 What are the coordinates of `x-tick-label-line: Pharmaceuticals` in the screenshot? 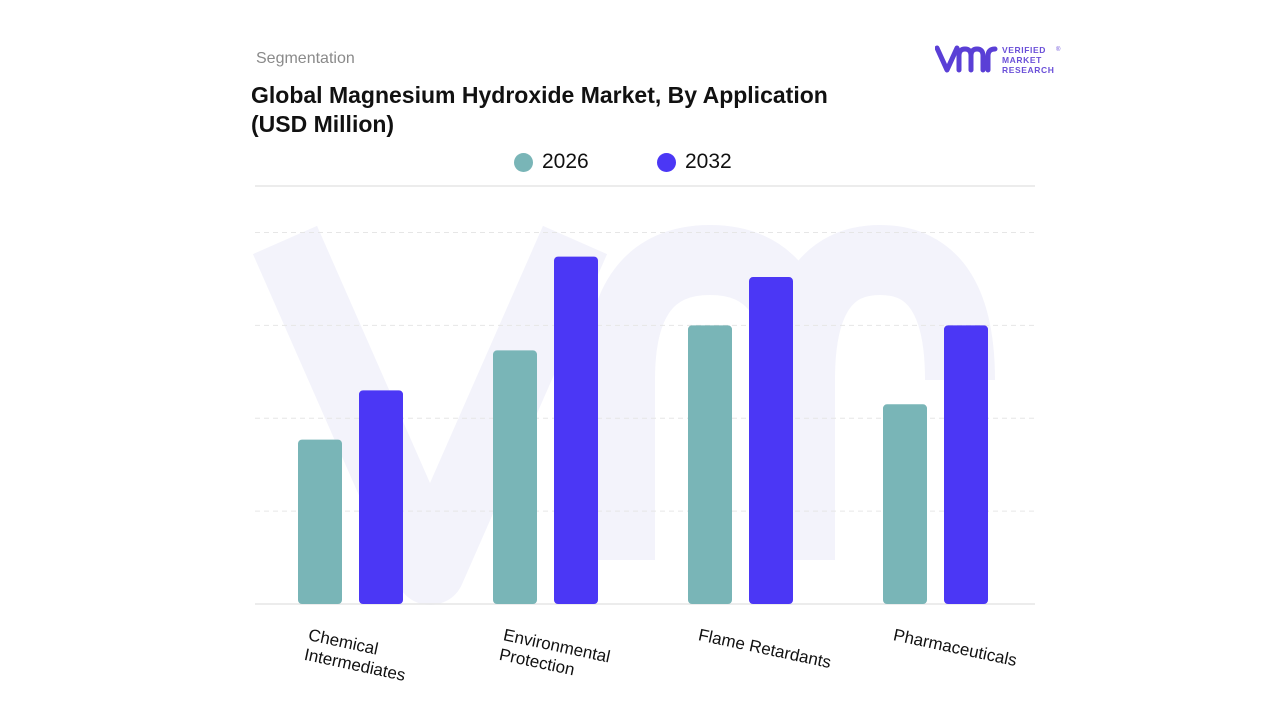 It's located at (955, 647).